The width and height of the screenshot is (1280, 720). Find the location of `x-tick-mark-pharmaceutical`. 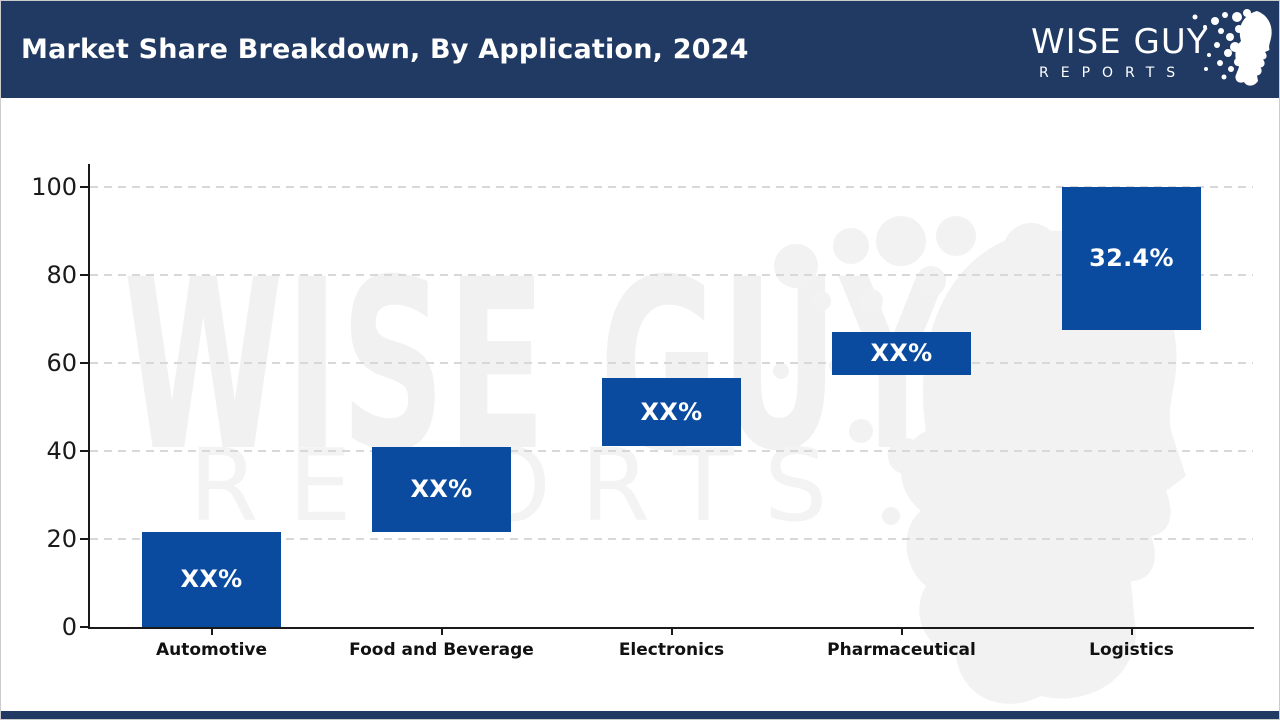

x-tick-mark-pharmaceutical is located at coordinates (901, 631).